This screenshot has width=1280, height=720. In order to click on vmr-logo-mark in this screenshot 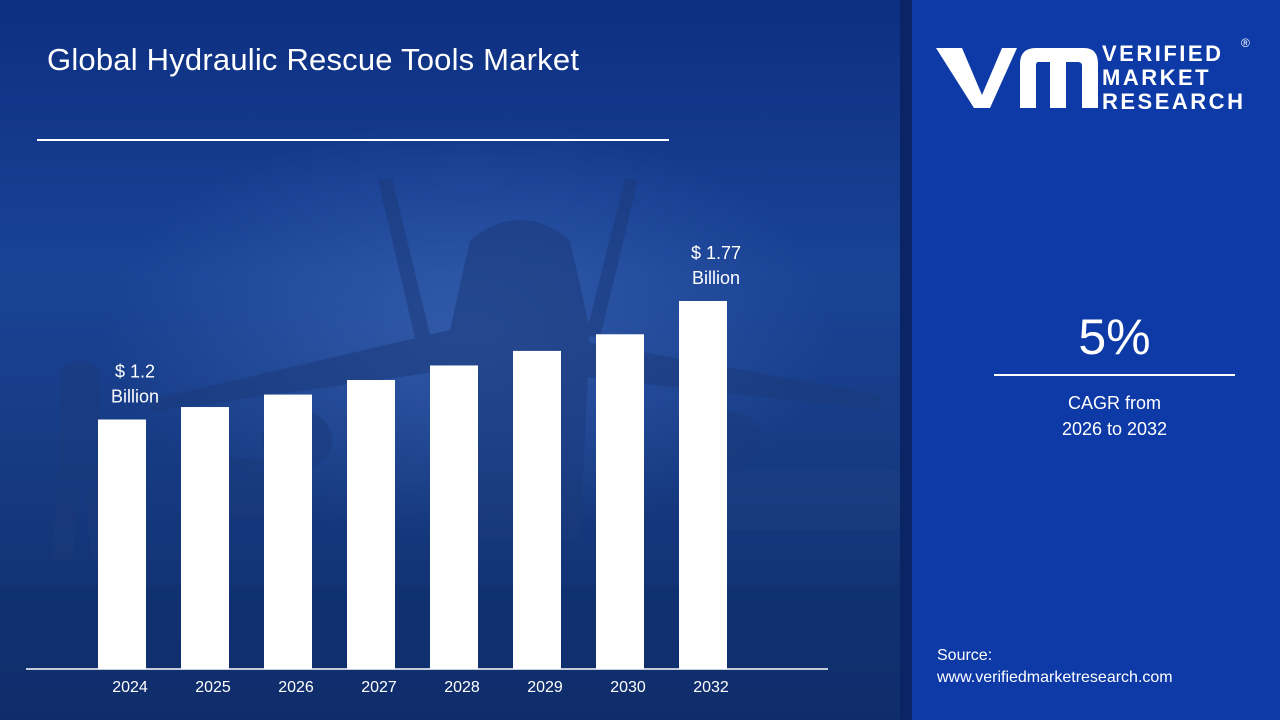, I will do `click(1017, 78)`.